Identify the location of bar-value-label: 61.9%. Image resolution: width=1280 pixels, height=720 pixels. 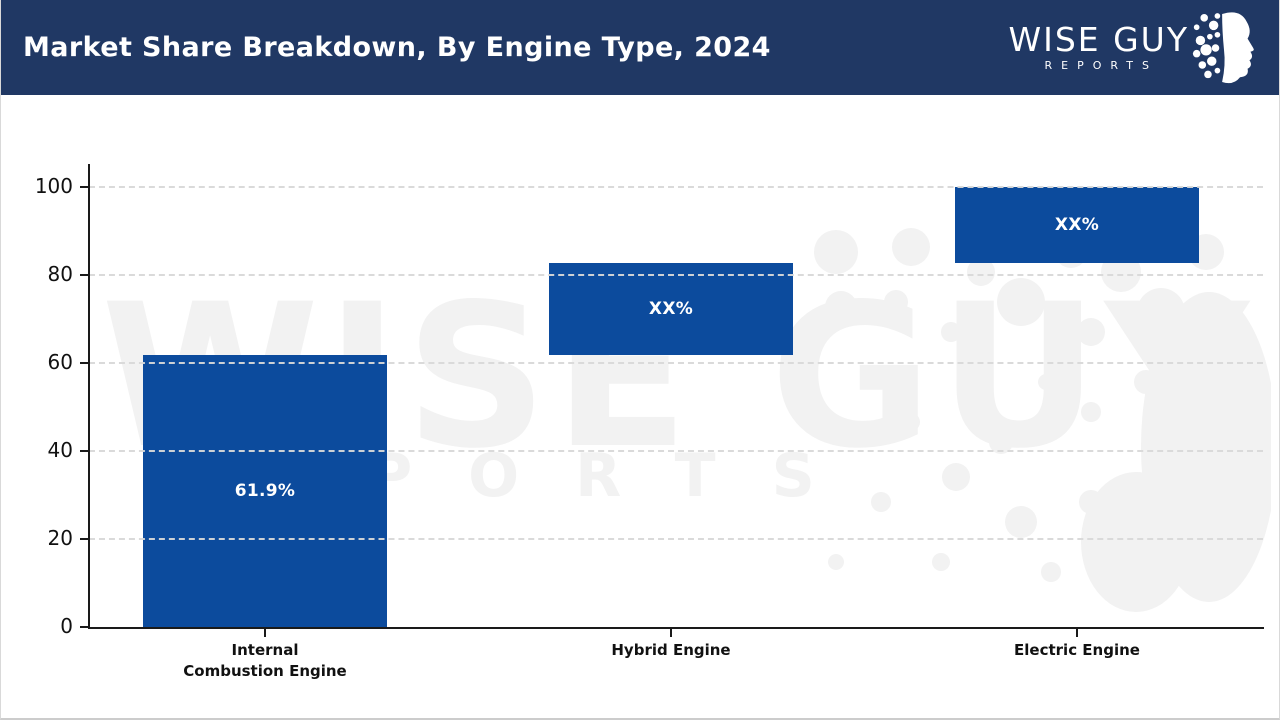
(265, 490).